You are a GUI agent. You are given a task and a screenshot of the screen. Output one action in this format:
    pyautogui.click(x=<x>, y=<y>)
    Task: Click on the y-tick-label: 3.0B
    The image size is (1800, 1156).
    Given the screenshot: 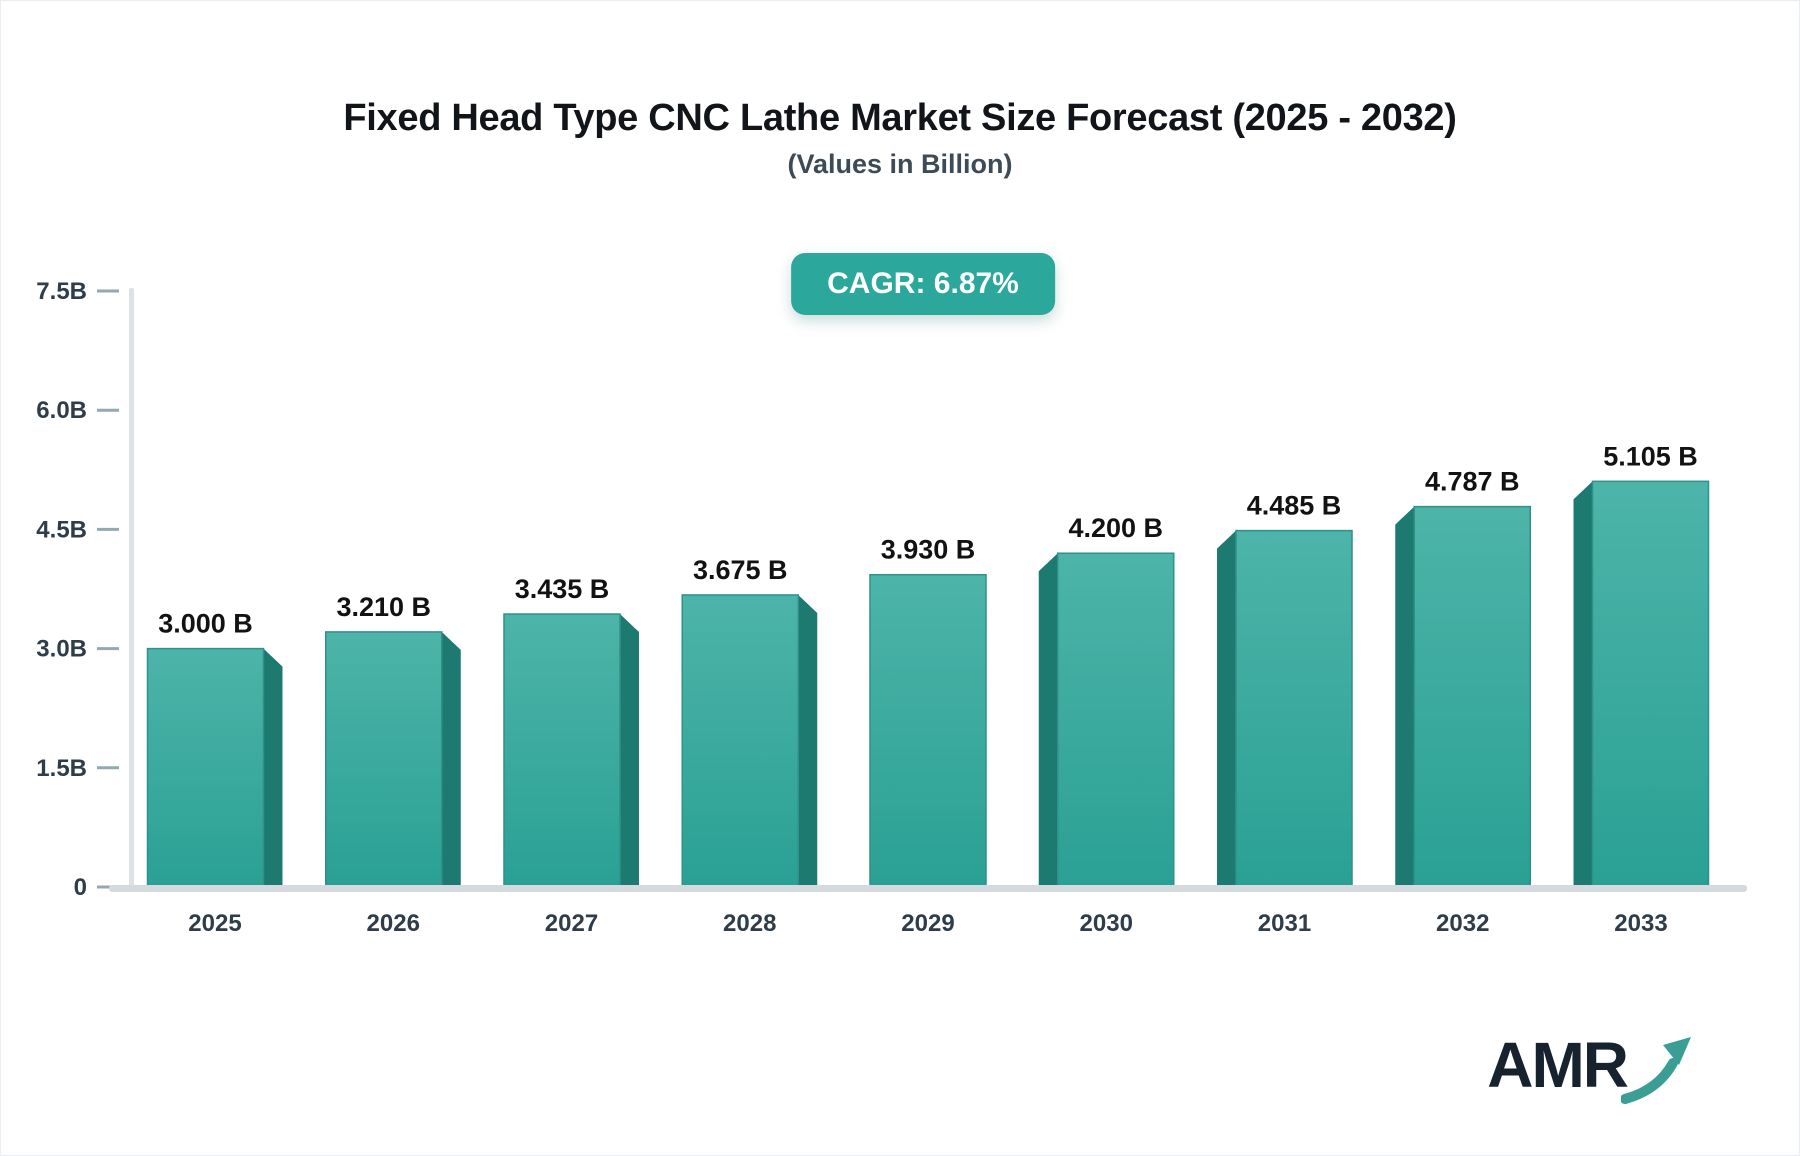 What is the action you would take?
    pyautogui.click(x=61, y=649)
    